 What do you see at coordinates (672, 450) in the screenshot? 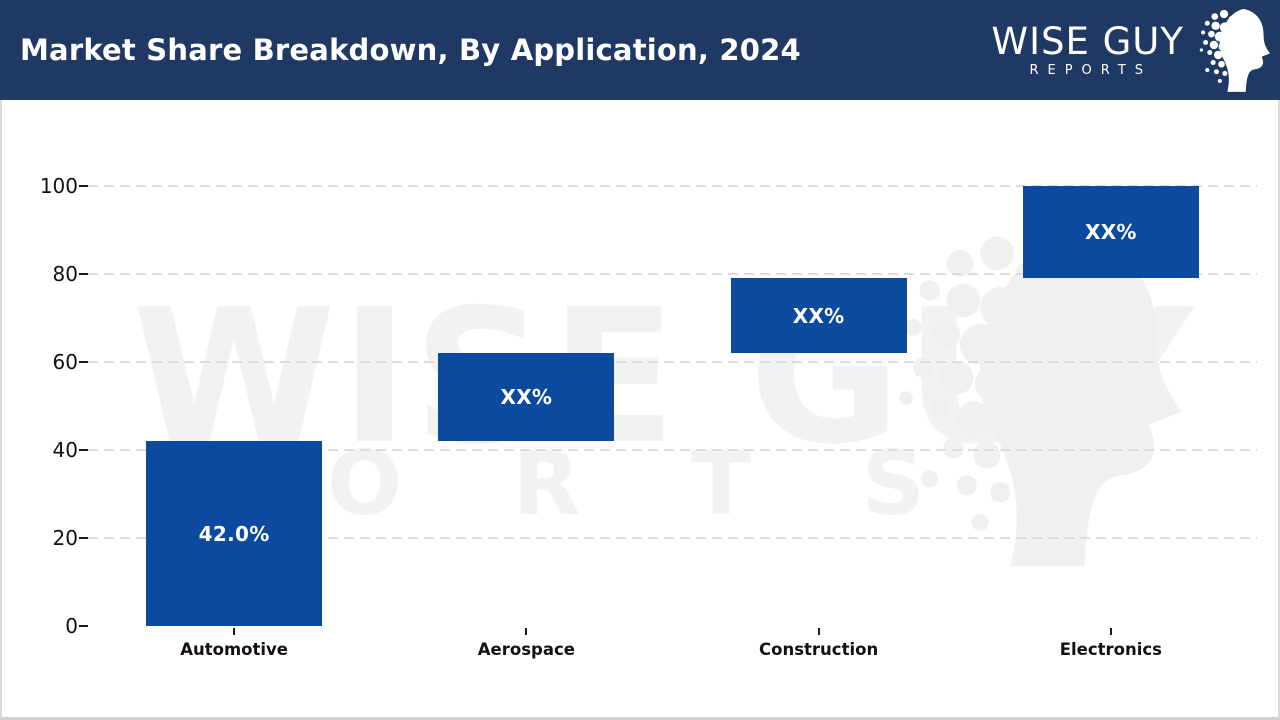
I see `gridline-y40` at bounding box center [672, 450].